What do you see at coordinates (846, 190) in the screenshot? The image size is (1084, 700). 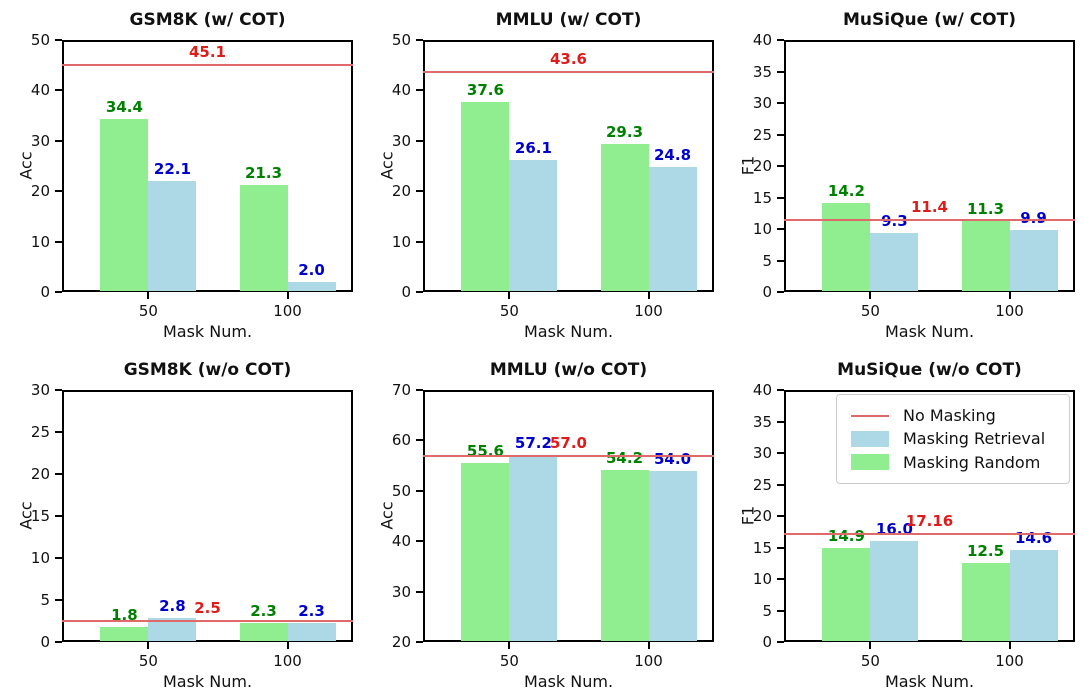 I see `bar-value-label-masking-random: 14.2` at bounding box center [846, 190].